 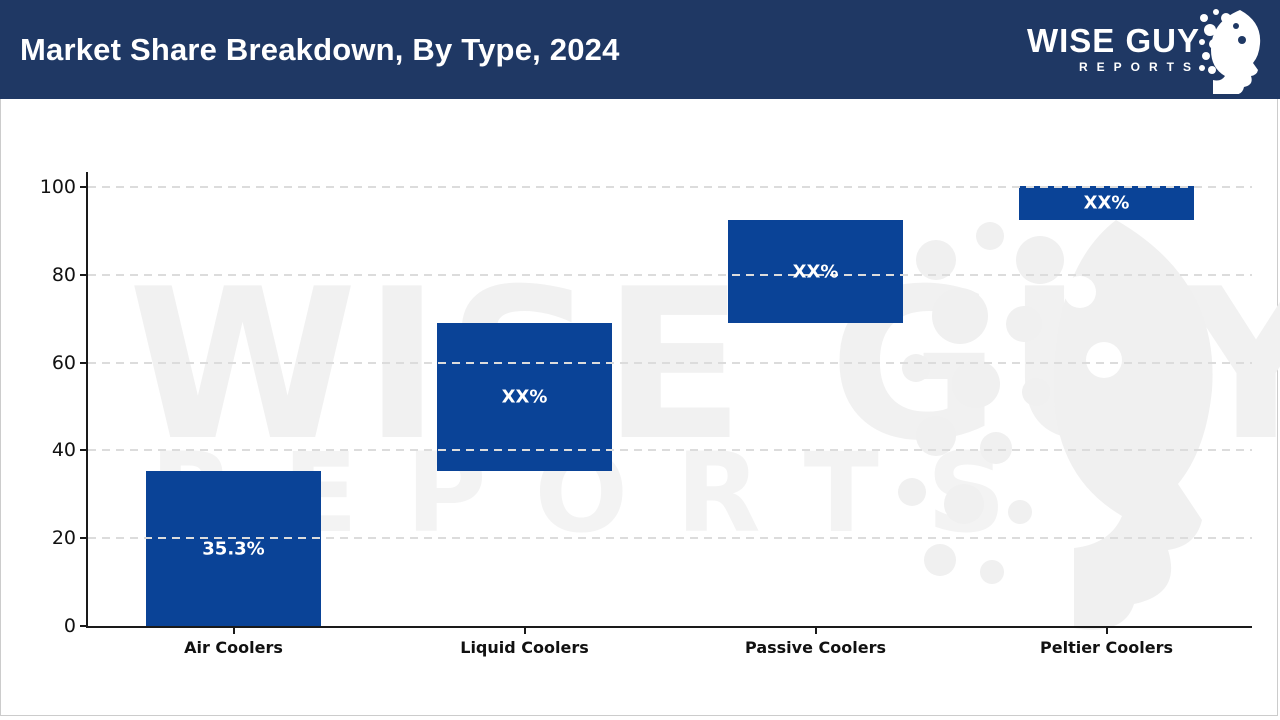 What do you see at coordinates (669, 627) in the screenshot?
I see `x-axis-line` at bounding box center [669, 627].